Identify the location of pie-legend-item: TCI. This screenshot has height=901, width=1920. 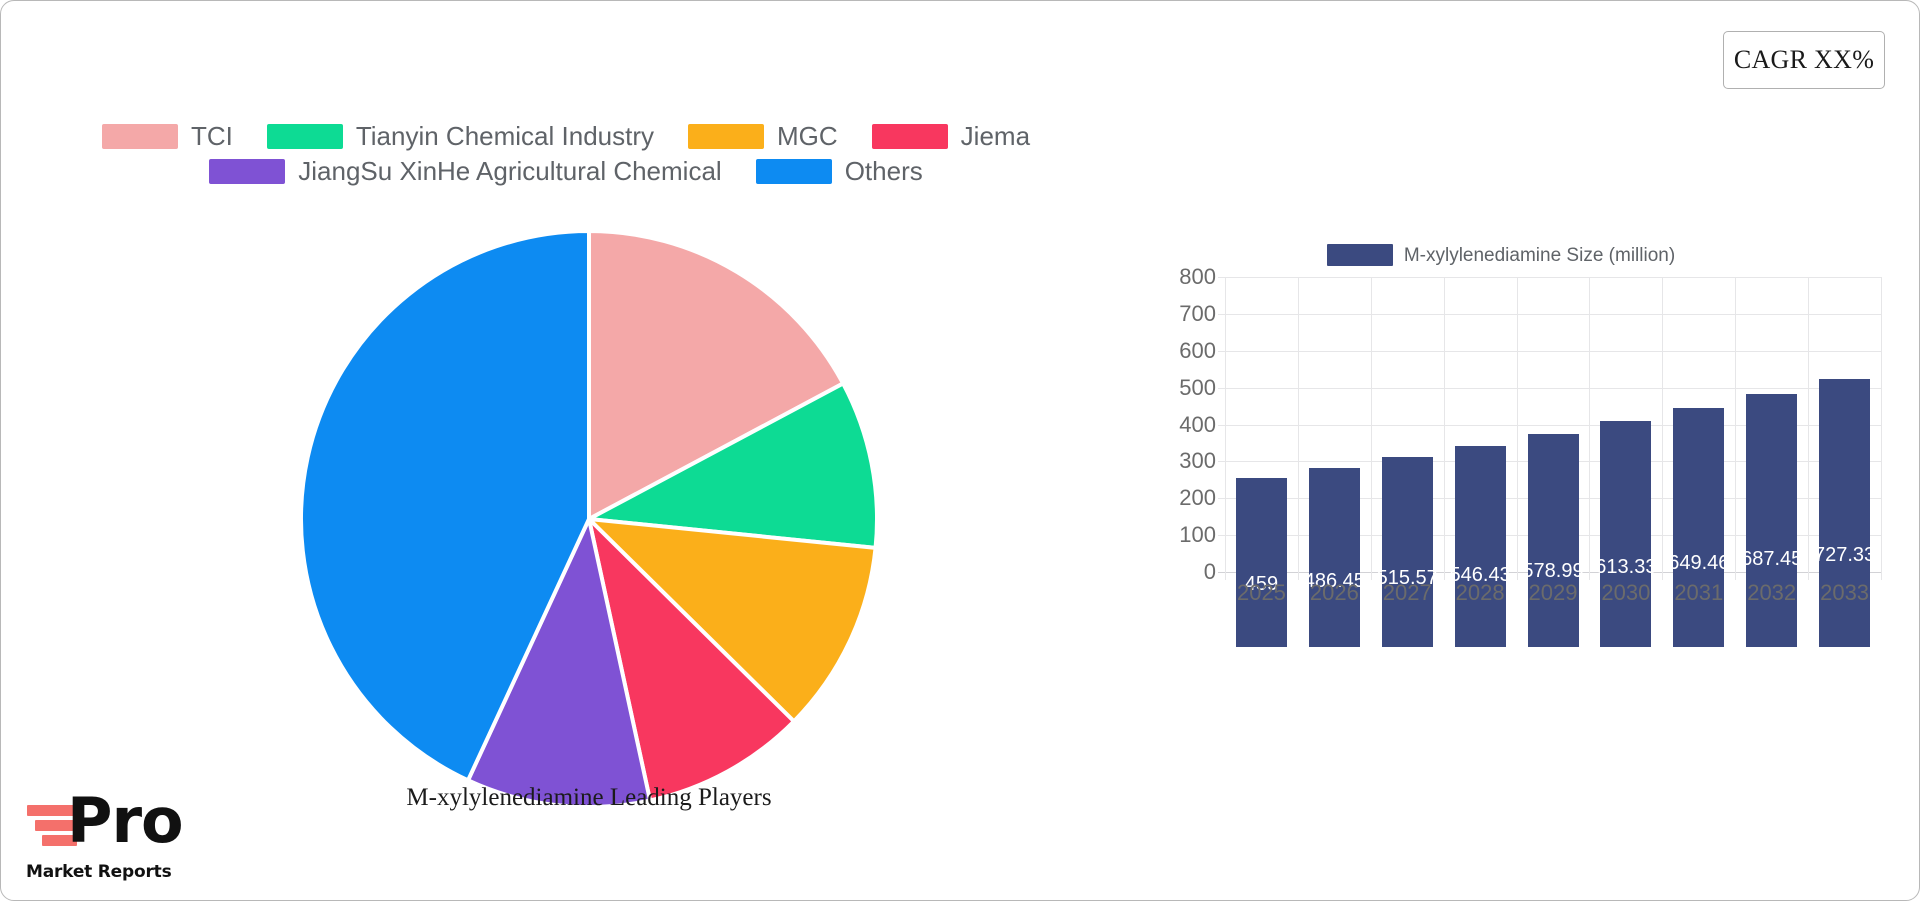
(167, 136).